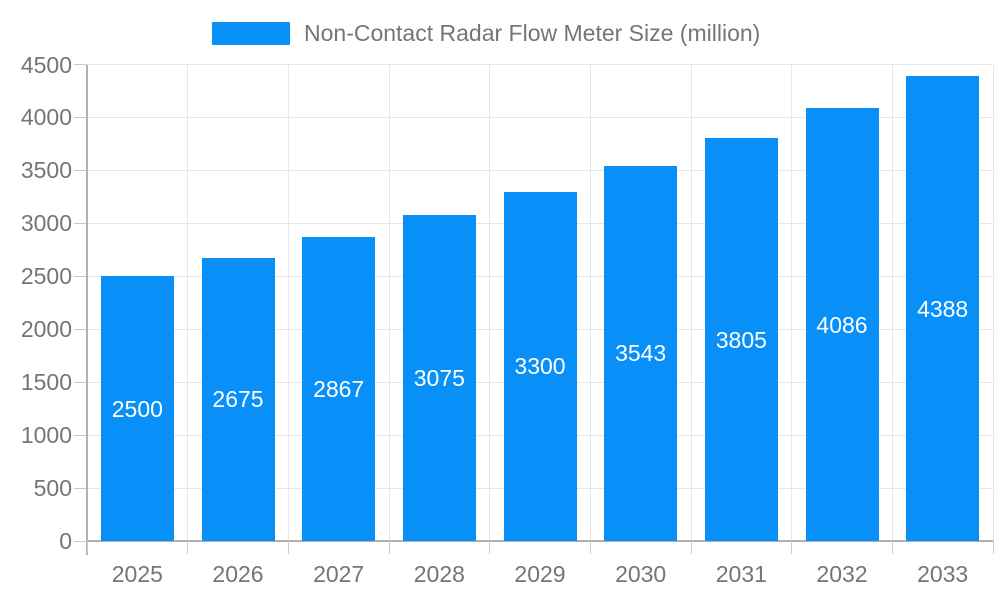 The width and height of the screenshot is (1000, 600). What do you see at coordinates (251, 33) in the screenshot?
I see `legend-swatch` at bounding box center [251, 33].